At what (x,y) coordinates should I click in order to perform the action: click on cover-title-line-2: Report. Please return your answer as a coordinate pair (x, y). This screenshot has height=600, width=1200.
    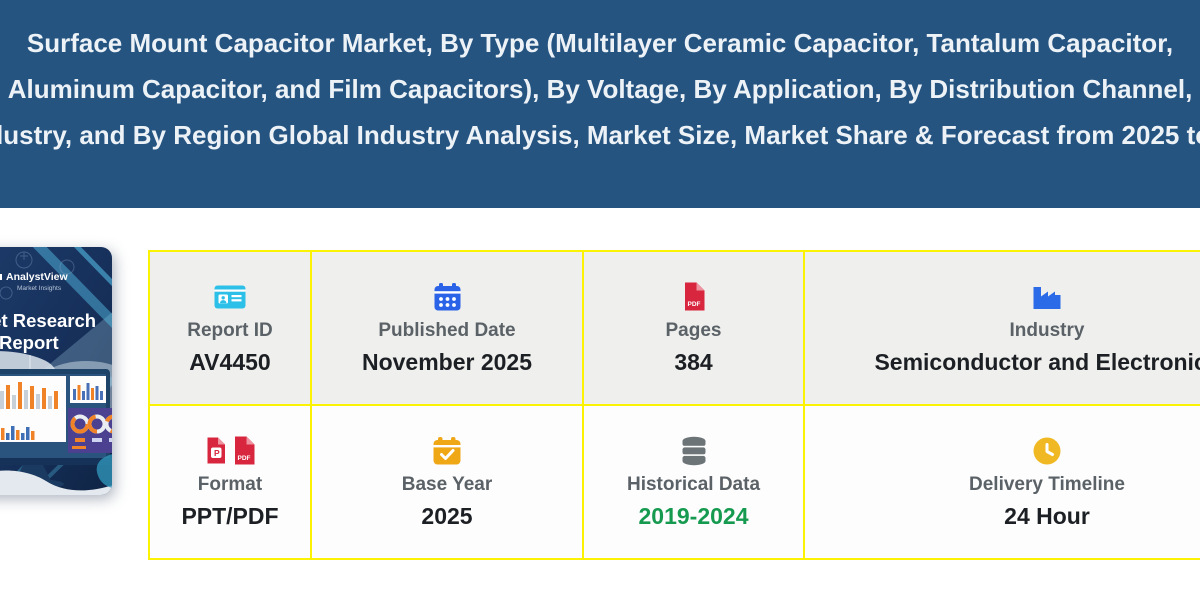
    Looking at the image, I should click on (29, 342).